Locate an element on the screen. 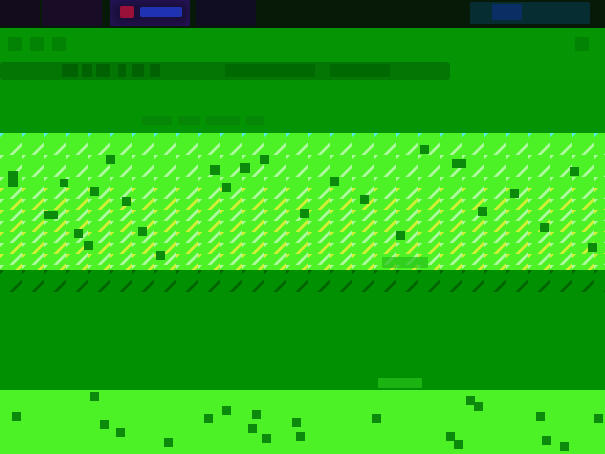 The image size is (605, 454). hatch-cyan-row is located at coordinates (302, 138).